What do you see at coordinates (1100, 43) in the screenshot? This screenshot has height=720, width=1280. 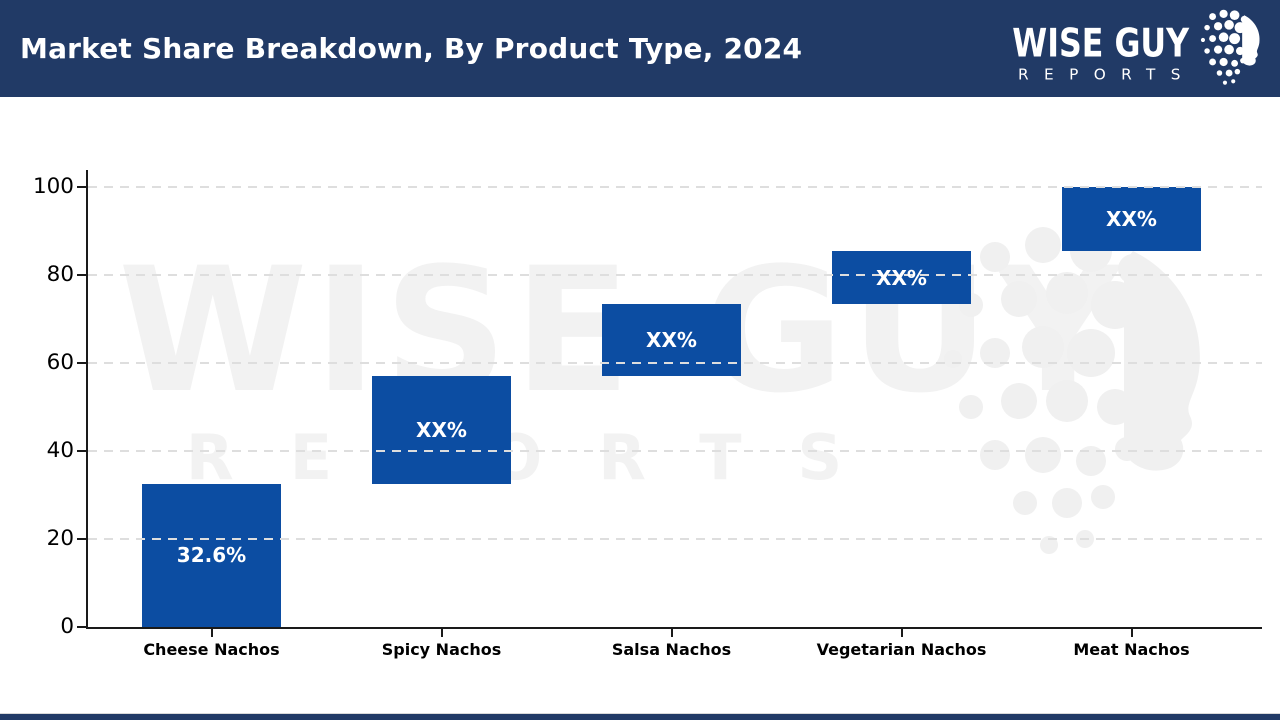 I see `logo-wordmark: WISE GUY` at bounding box center [1100, 43].